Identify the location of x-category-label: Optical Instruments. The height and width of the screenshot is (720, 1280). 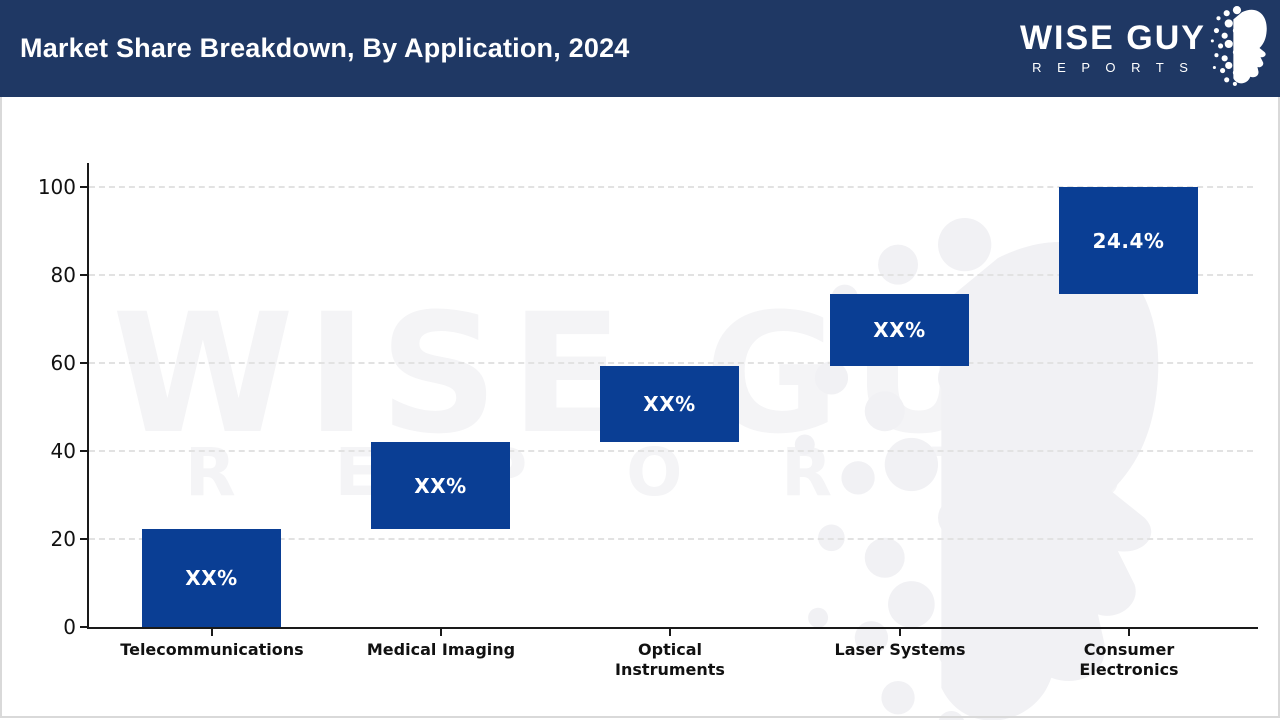
(670, 659).